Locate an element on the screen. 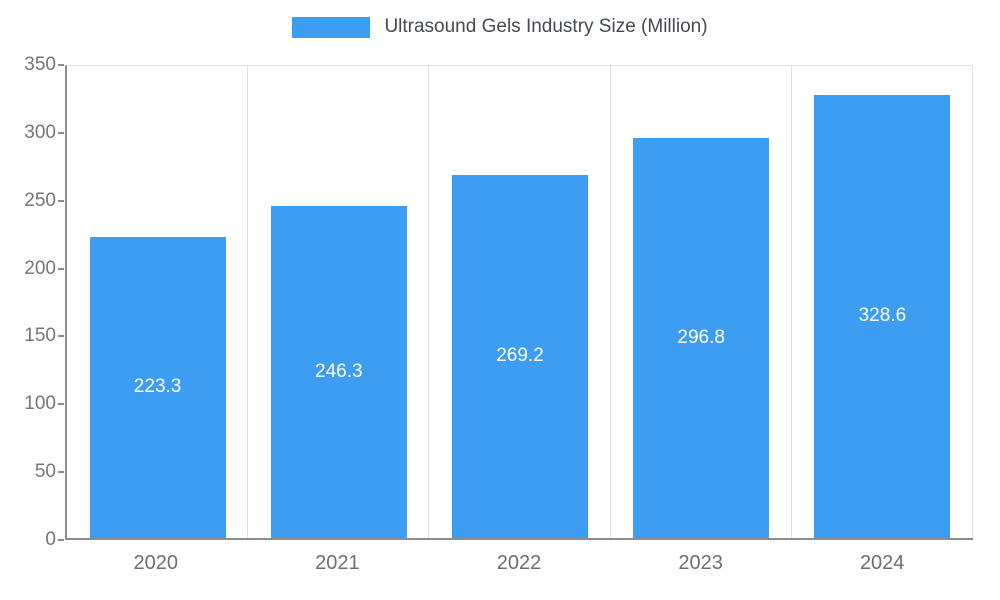 The height and width of the screenshot is (600, 1000). bar-value-label: 328.6 is located at coordinates (882, 316).